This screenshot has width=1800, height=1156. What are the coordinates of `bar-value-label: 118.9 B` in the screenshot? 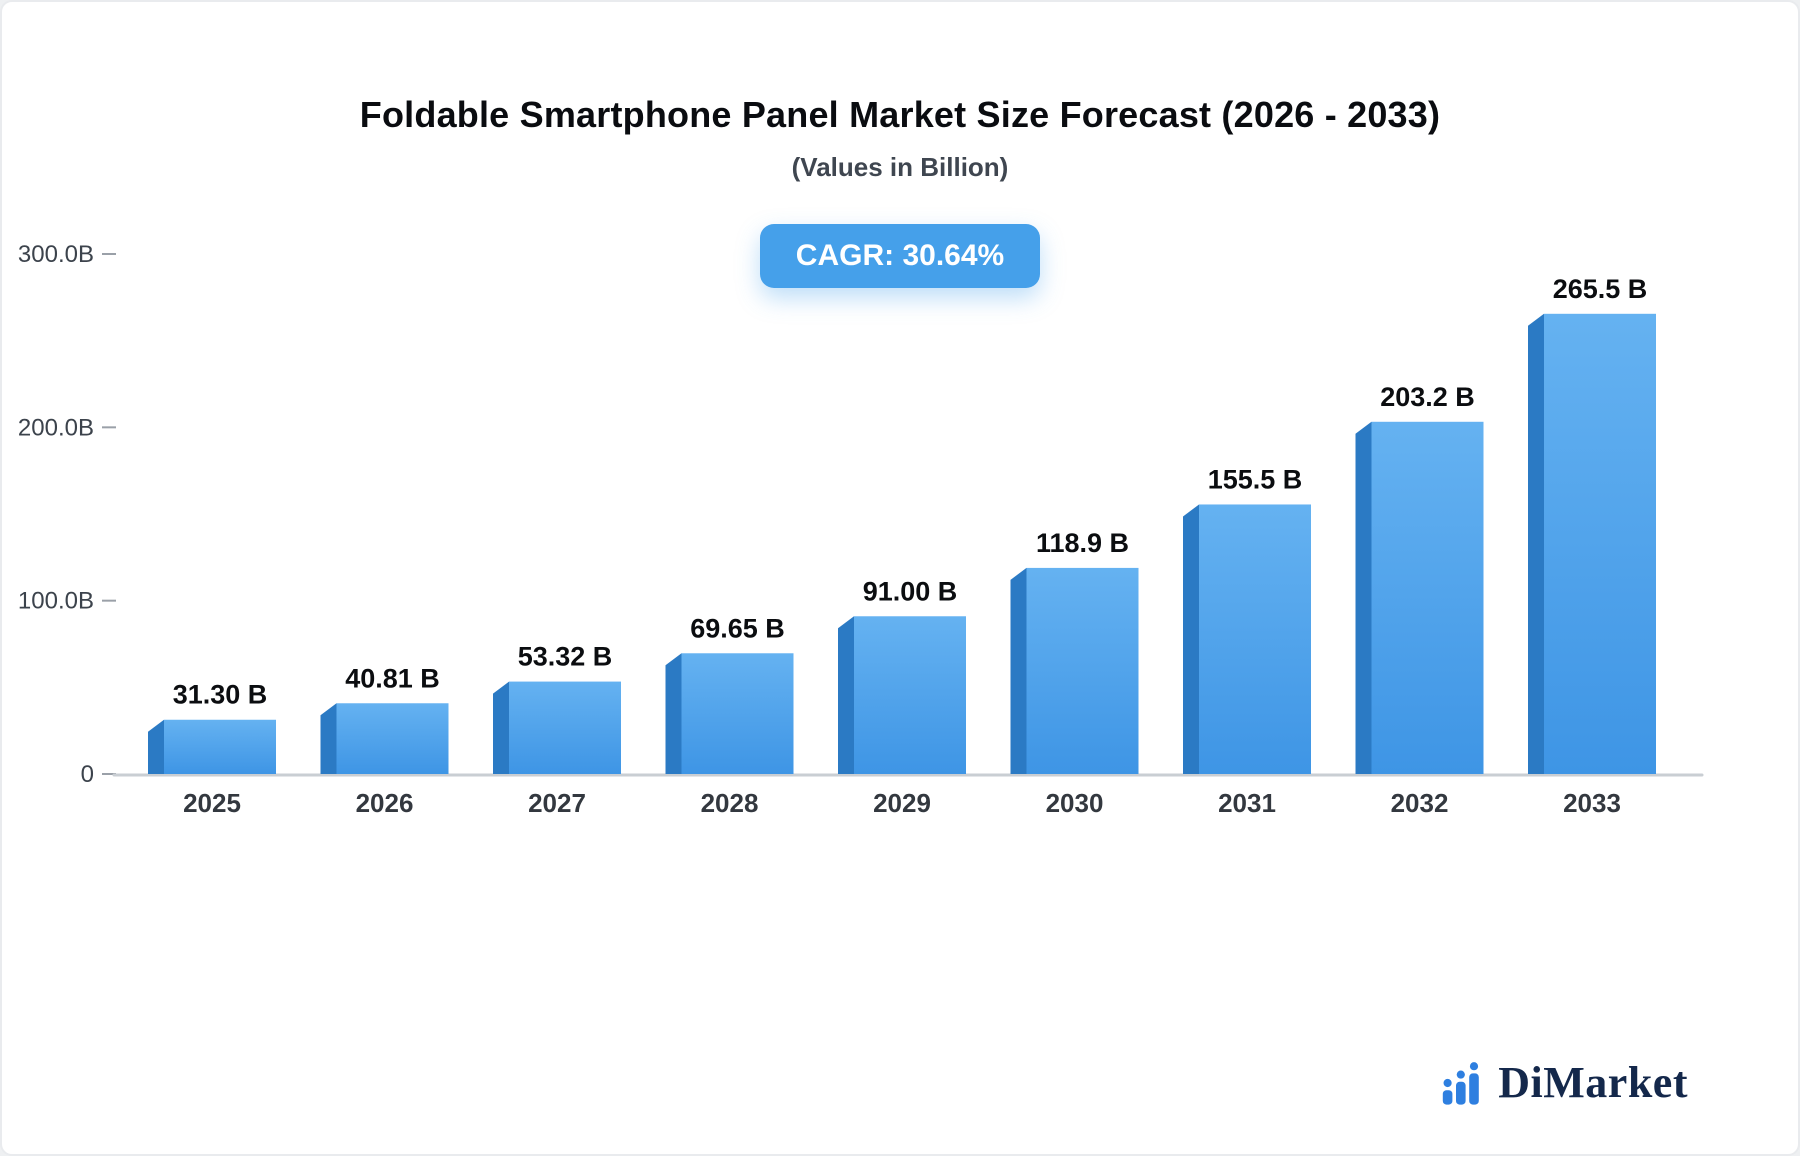 It's located at (1082, 543).